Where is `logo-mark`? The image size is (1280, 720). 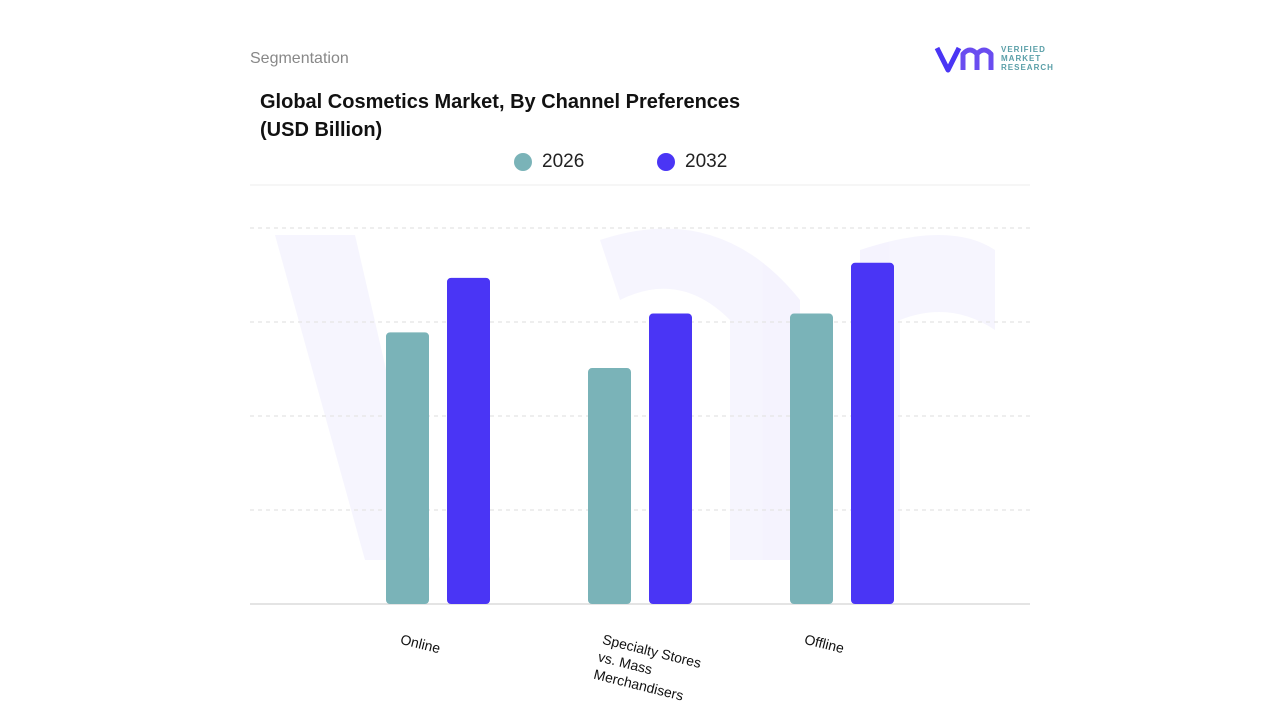
logo-mark is located at coordinates (964, 59).